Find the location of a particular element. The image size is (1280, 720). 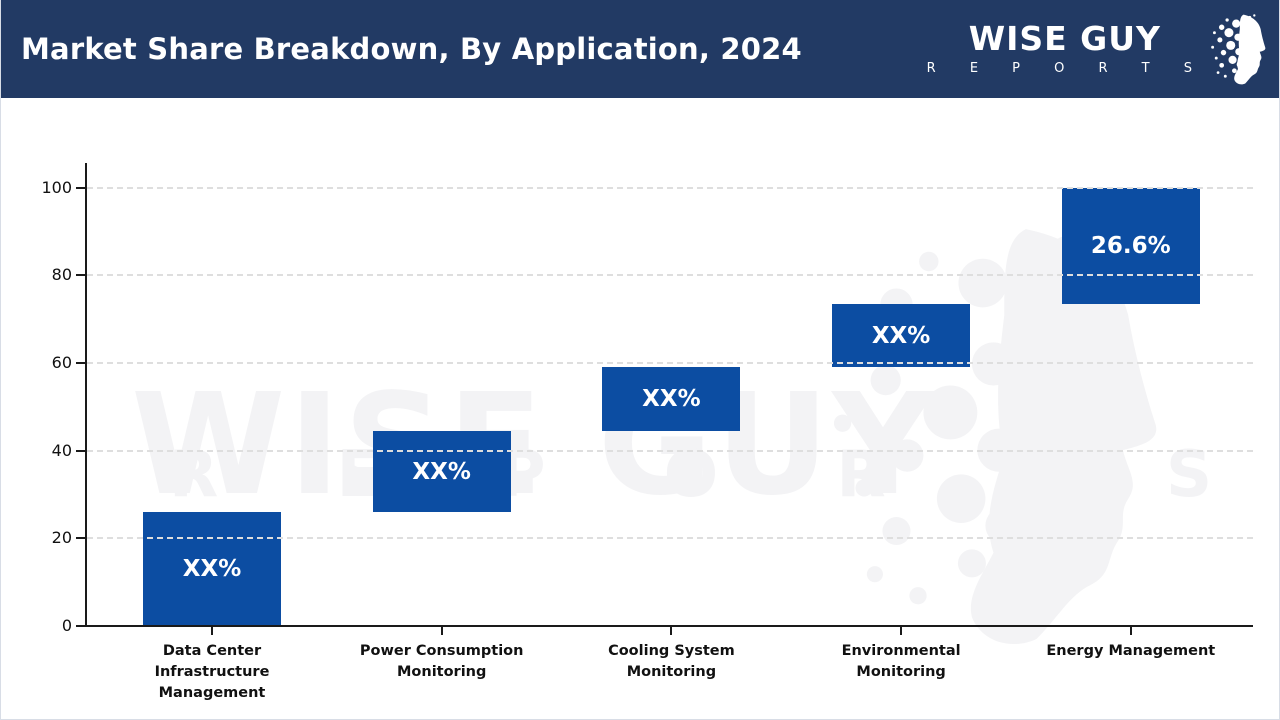

logo-subtitle: R E P O R T S is located at coordinates (1066, 68).